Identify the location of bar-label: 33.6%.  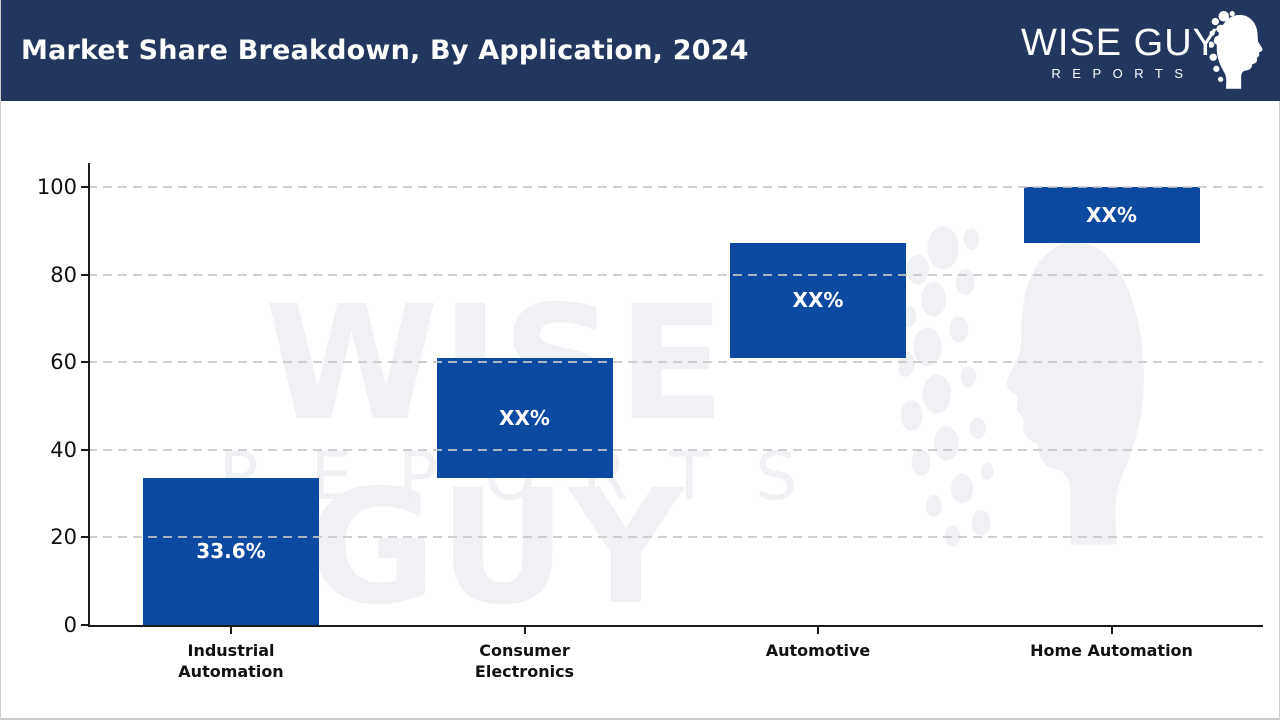
(231, 551).